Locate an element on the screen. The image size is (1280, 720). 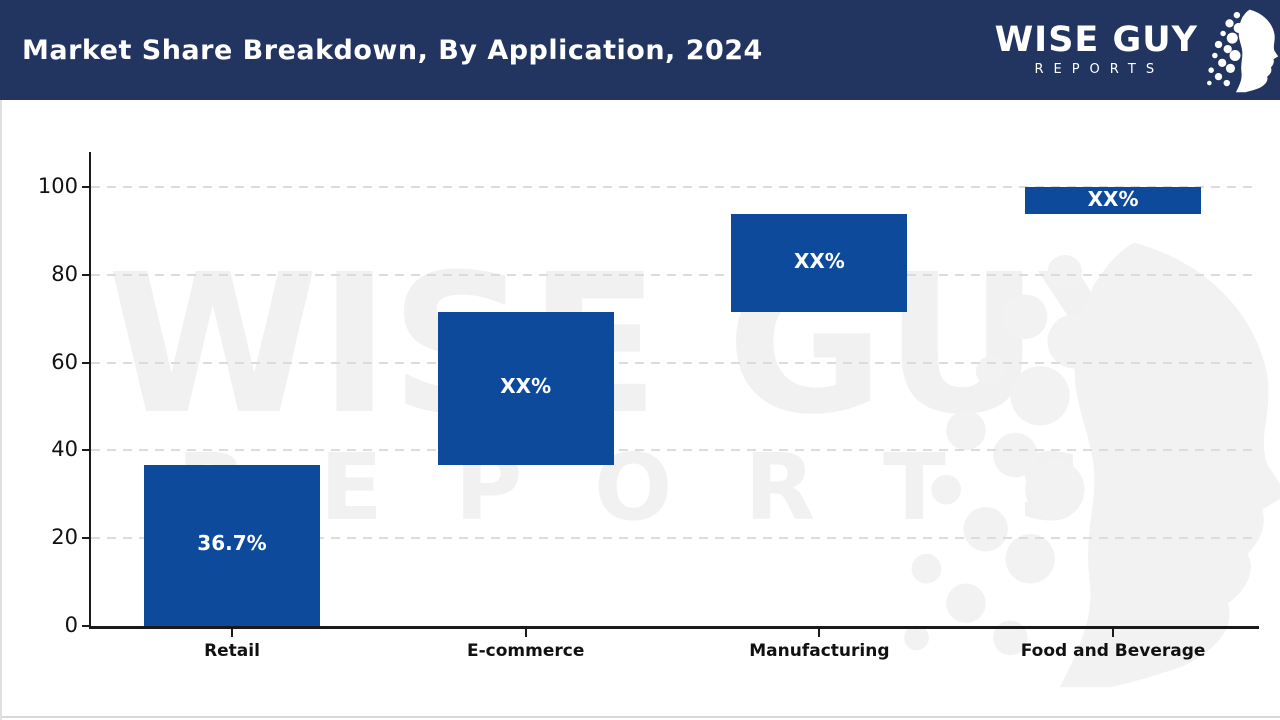
bar-value-label: 36.7% is located at coordinates (232, 543).